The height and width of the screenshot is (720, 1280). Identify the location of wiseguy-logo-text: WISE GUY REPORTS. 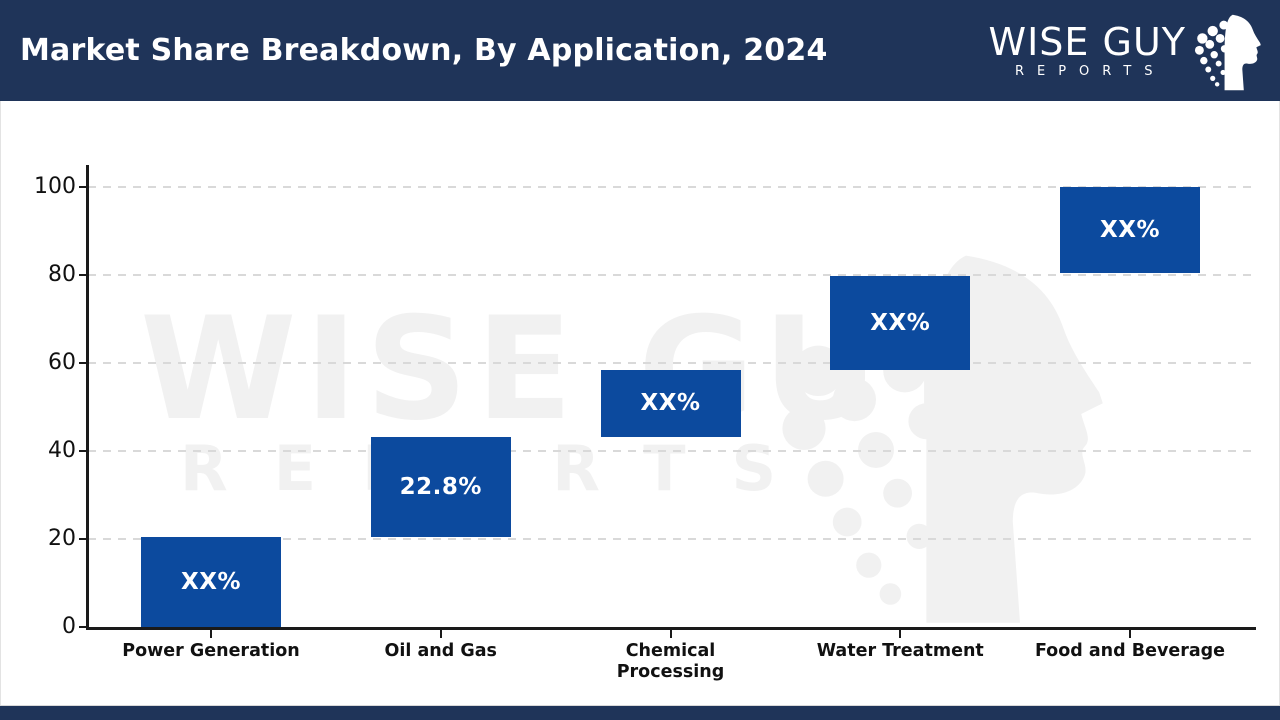
(1087, 50).